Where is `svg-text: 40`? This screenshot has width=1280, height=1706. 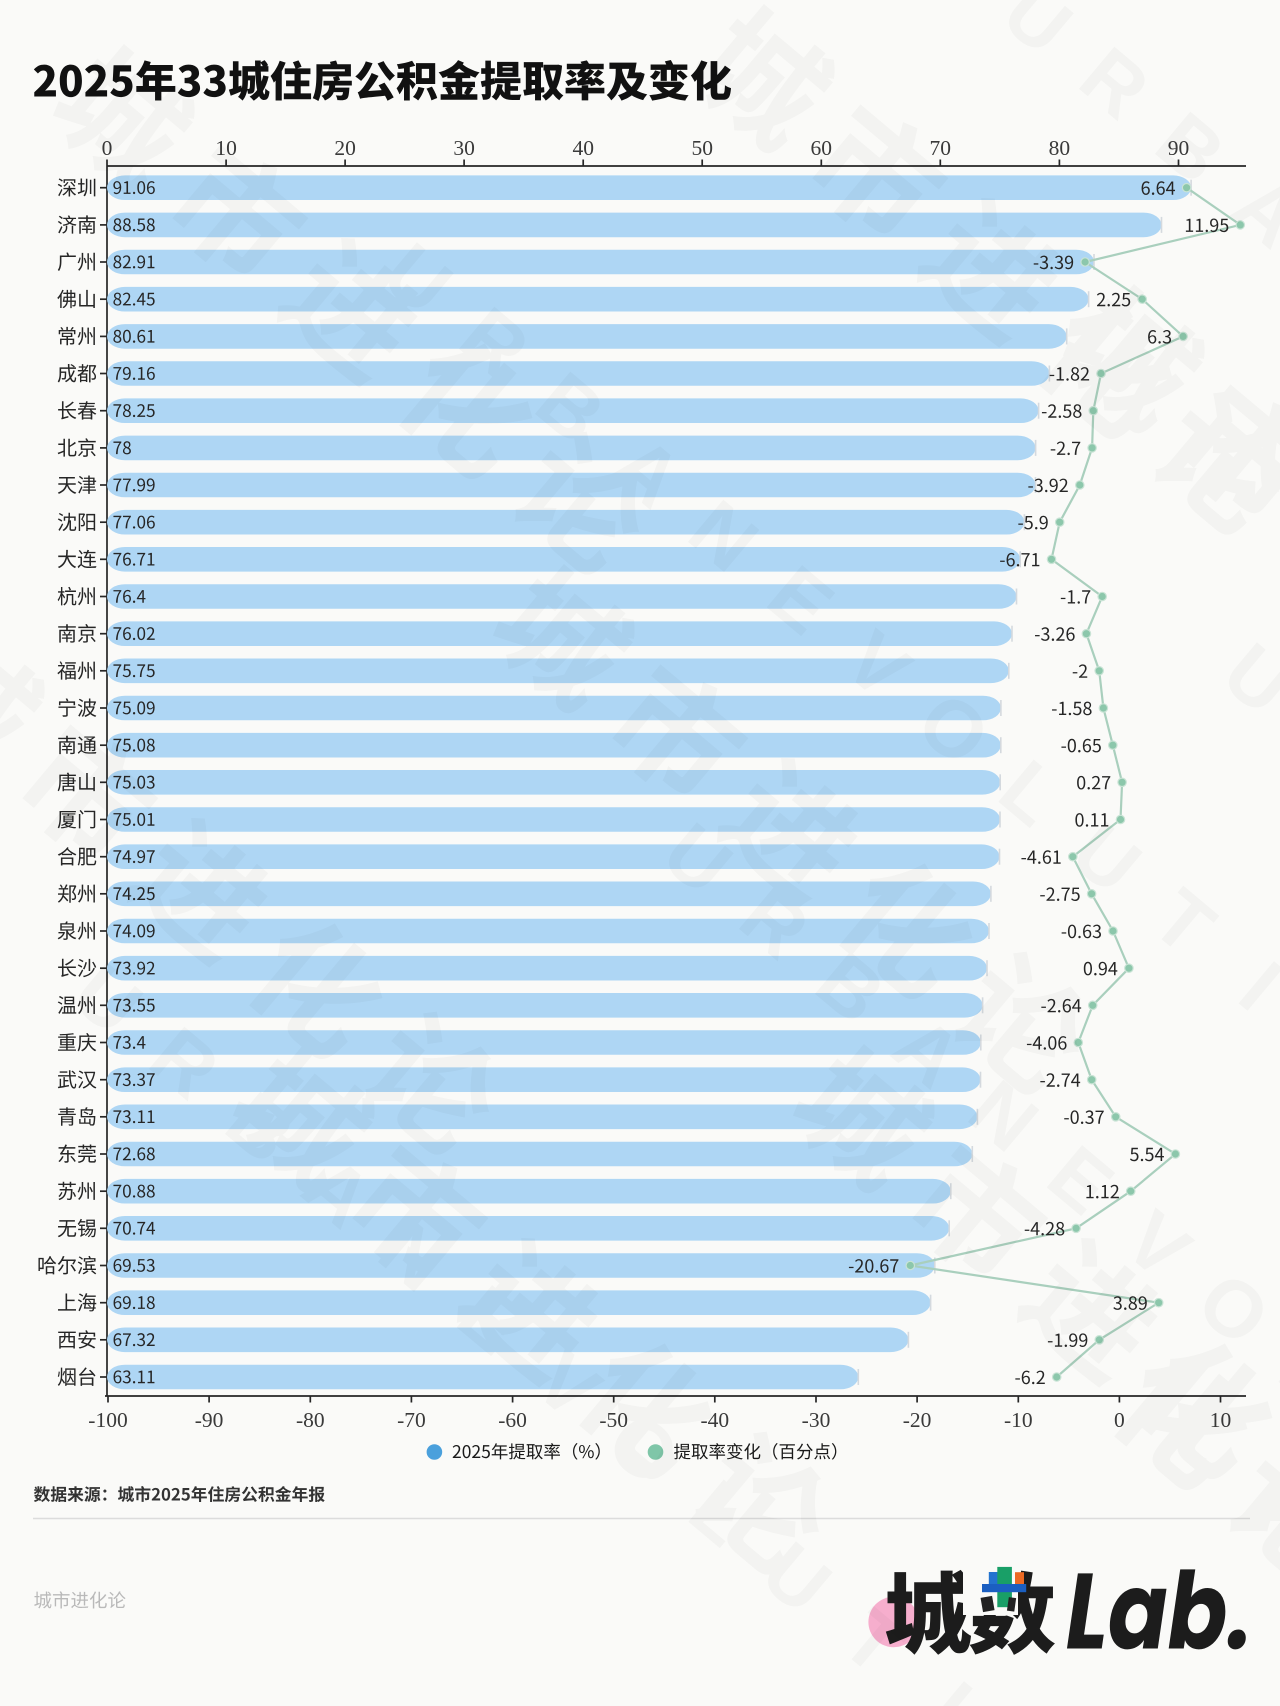
svg-text: 40 is located at coordinates (583, 148).